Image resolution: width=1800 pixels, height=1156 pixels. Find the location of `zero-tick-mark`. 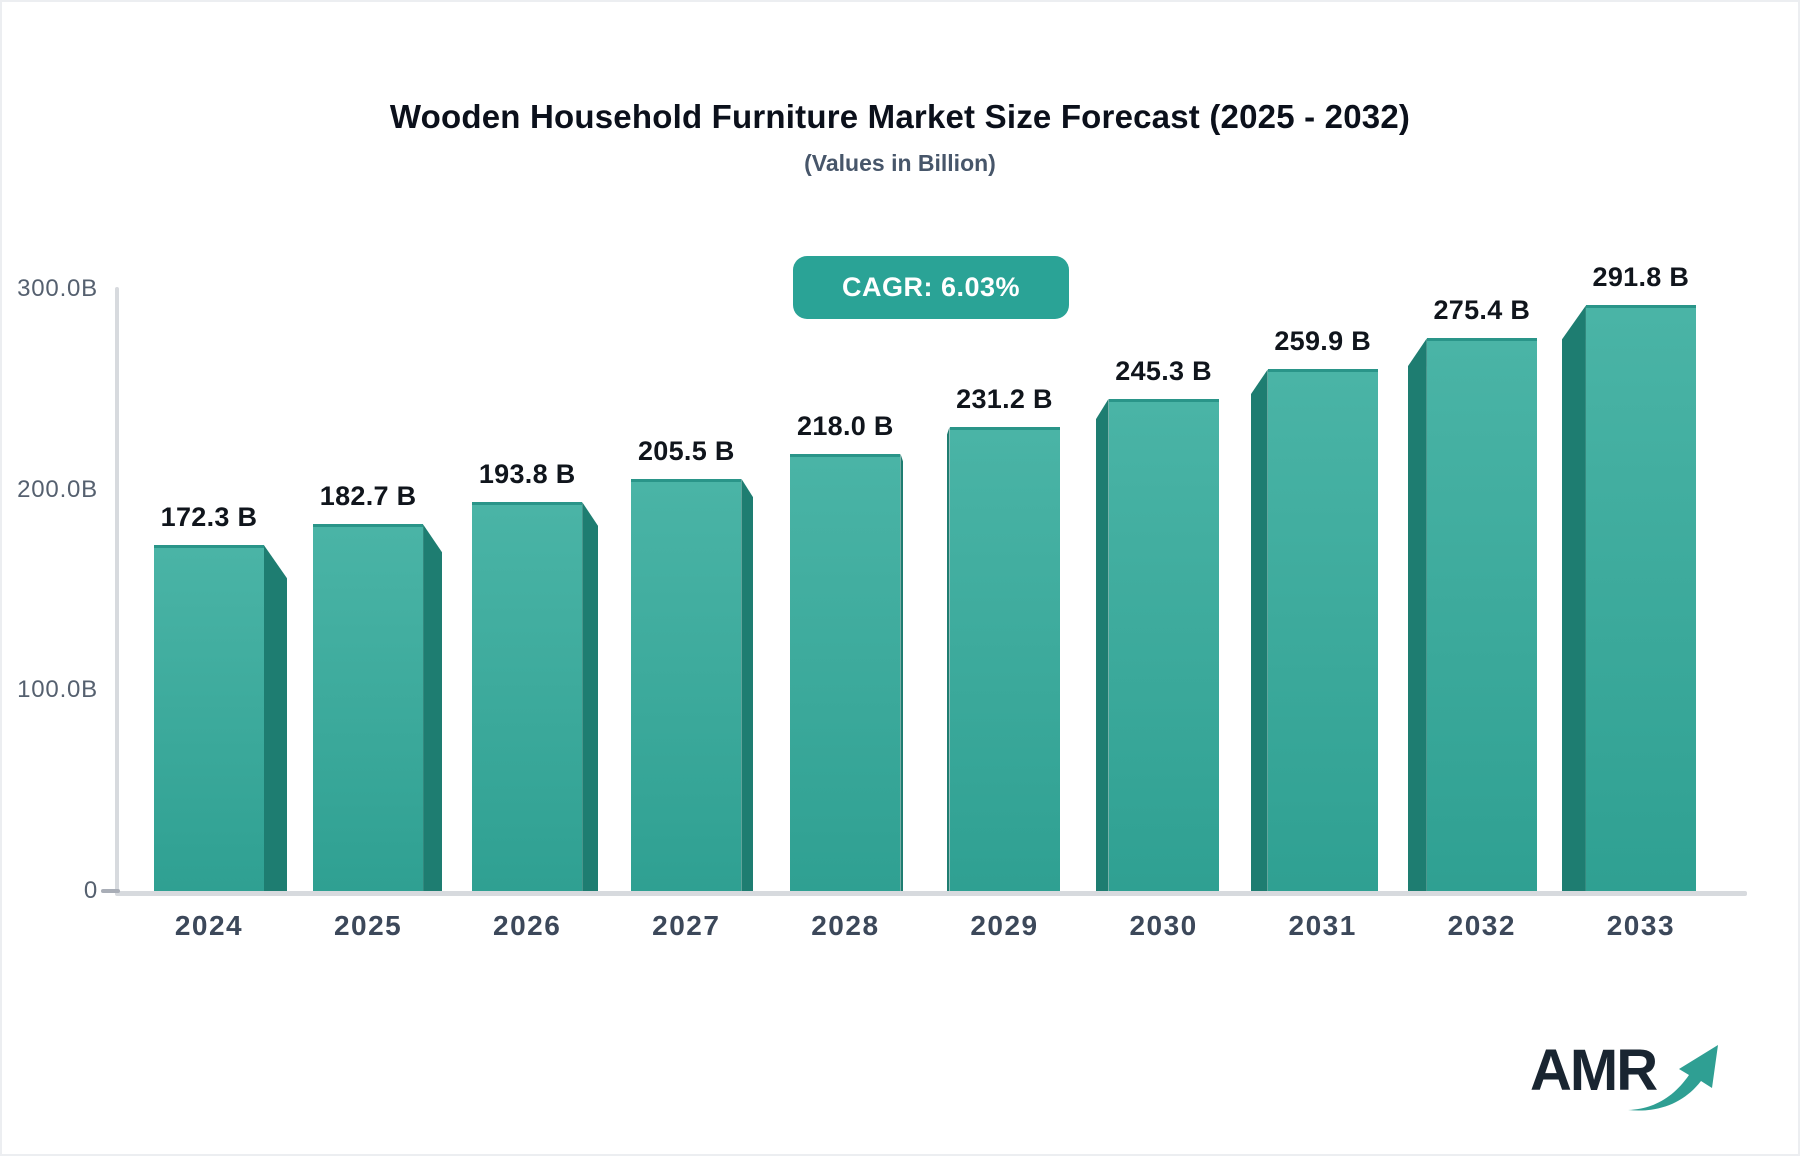

zero-tick-mark is located at coordinates (110, 891).